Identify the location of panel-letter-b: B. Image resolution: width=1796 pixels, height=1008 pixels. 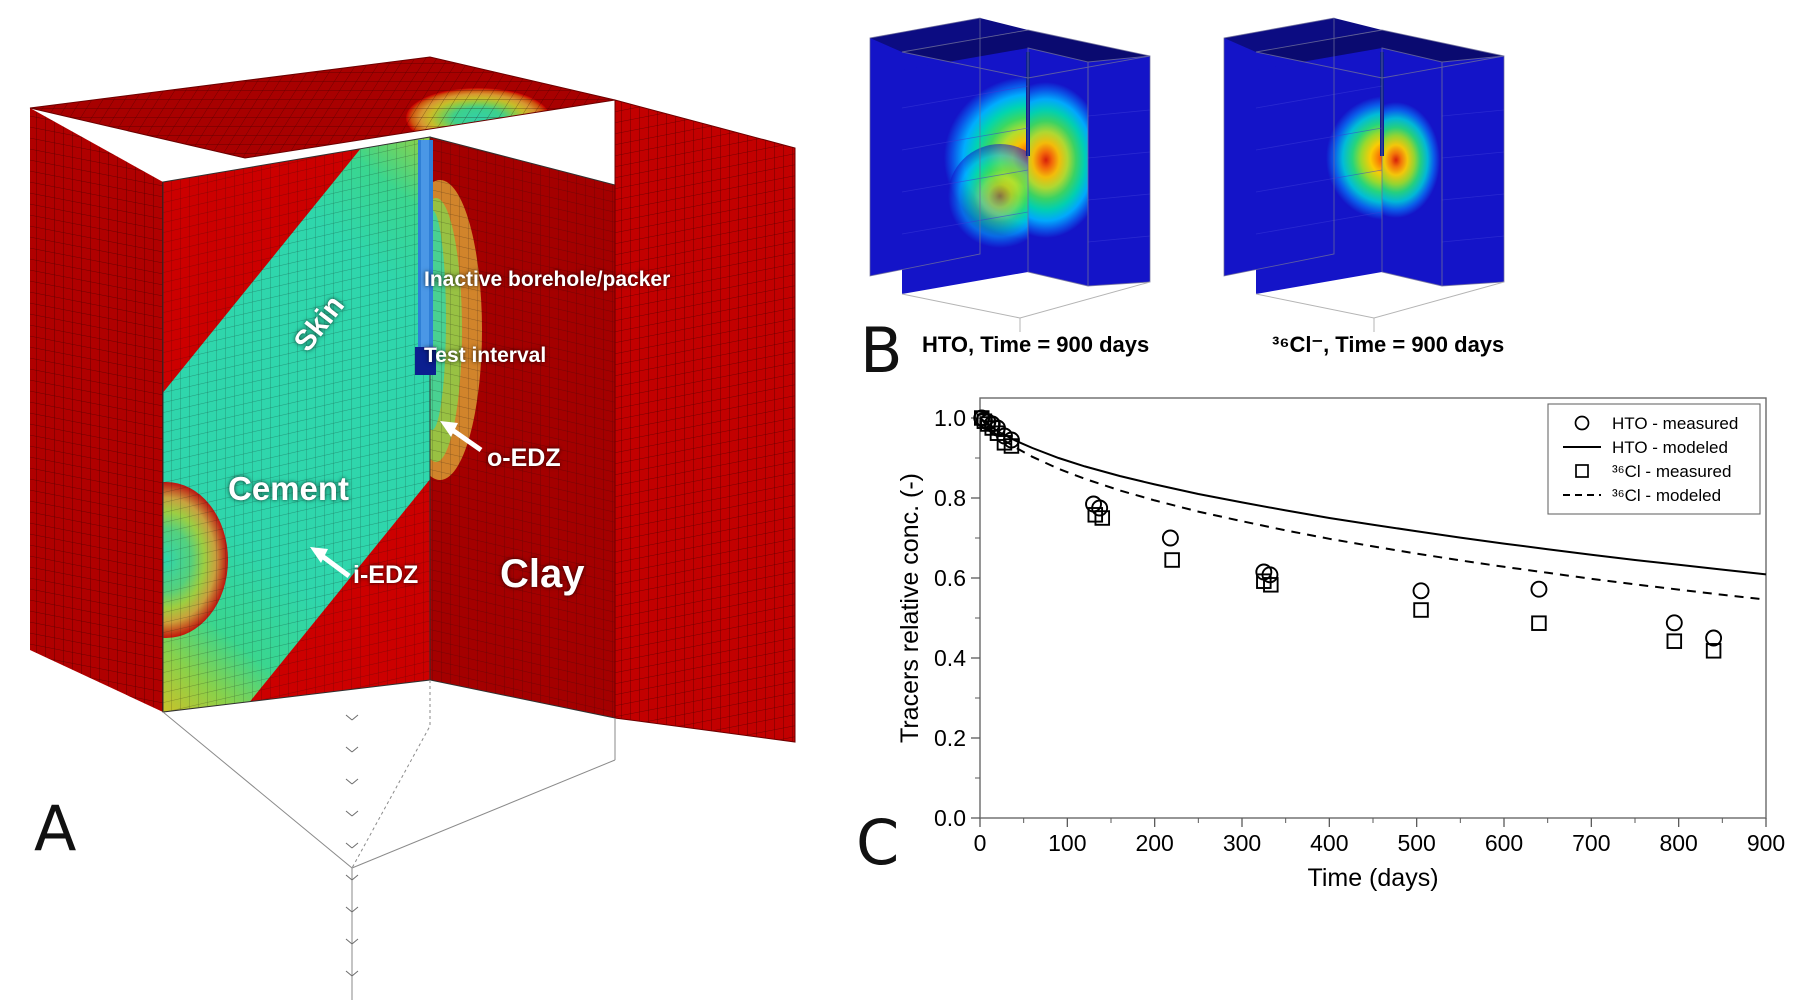
(881, 350).